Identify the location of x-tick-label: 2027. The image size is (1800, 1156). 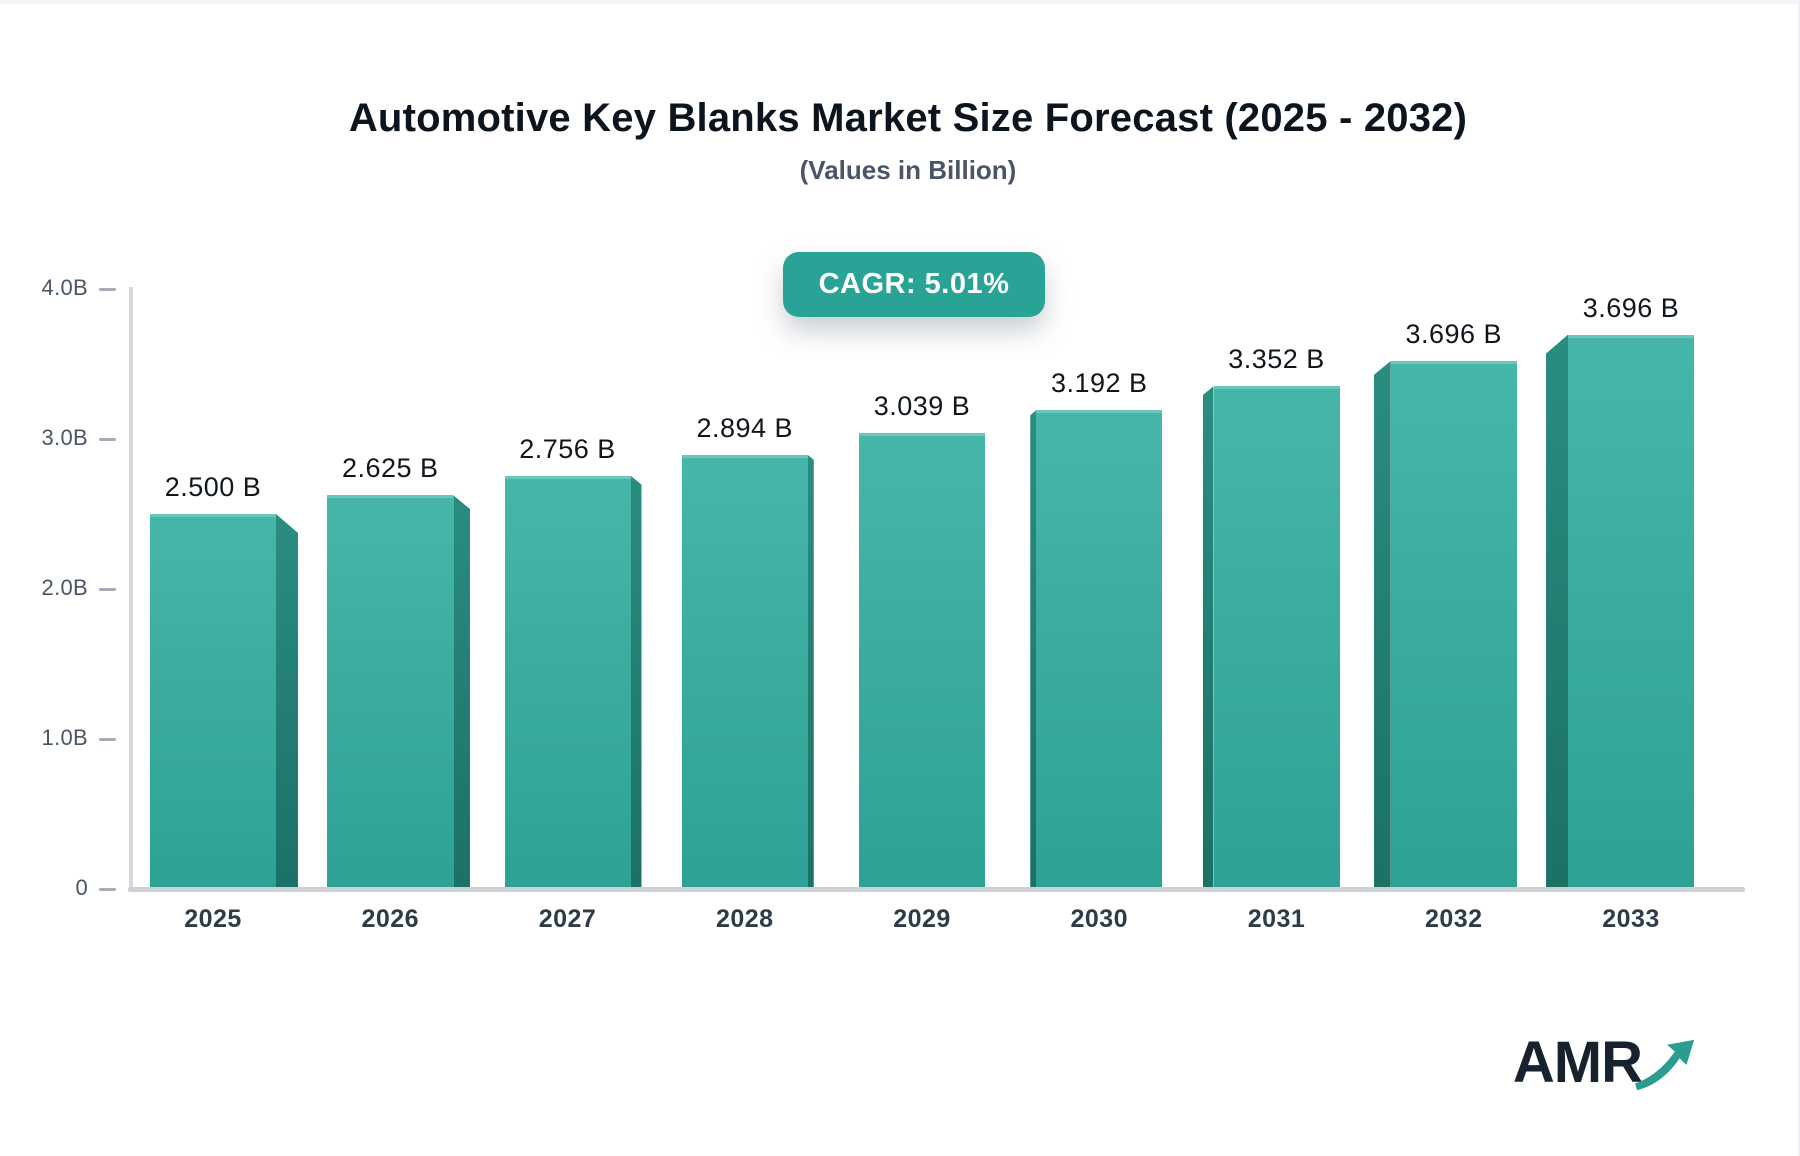
(567, 919).